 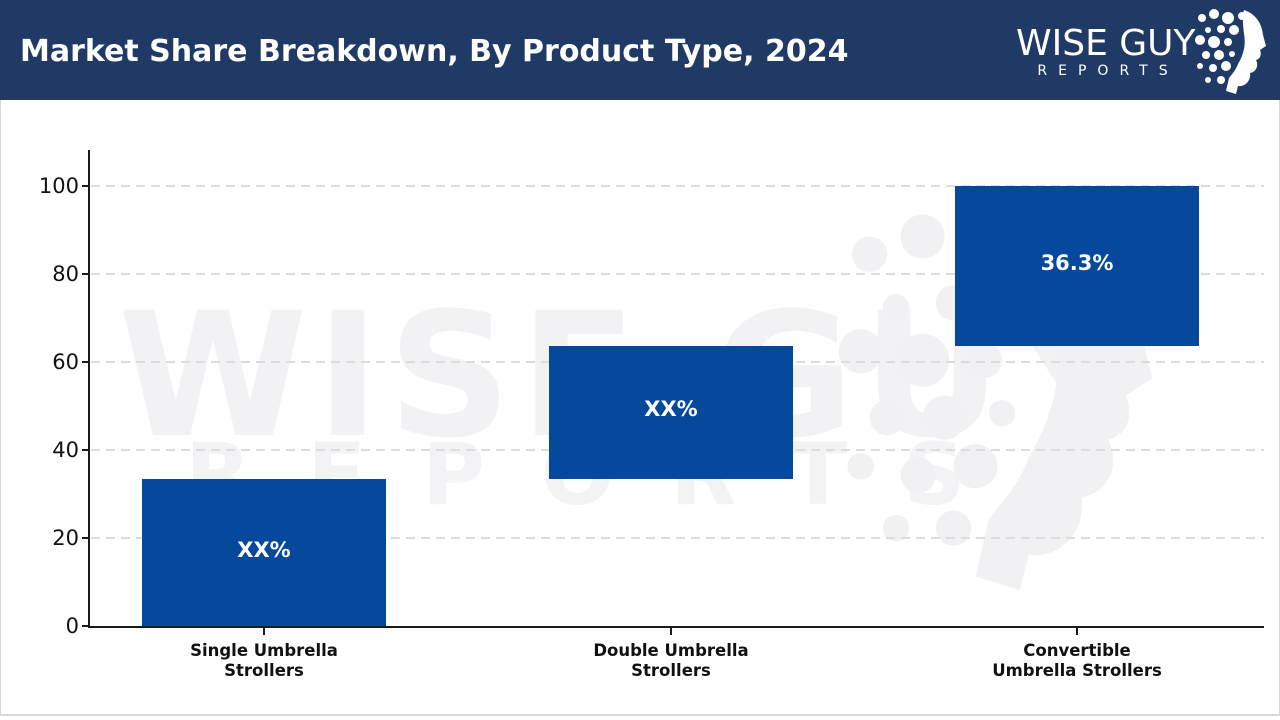 What do you see at coordinates (65, 538) in the screenshot?
I see `y-tick-label: 20` at bounding box center [65, 538].